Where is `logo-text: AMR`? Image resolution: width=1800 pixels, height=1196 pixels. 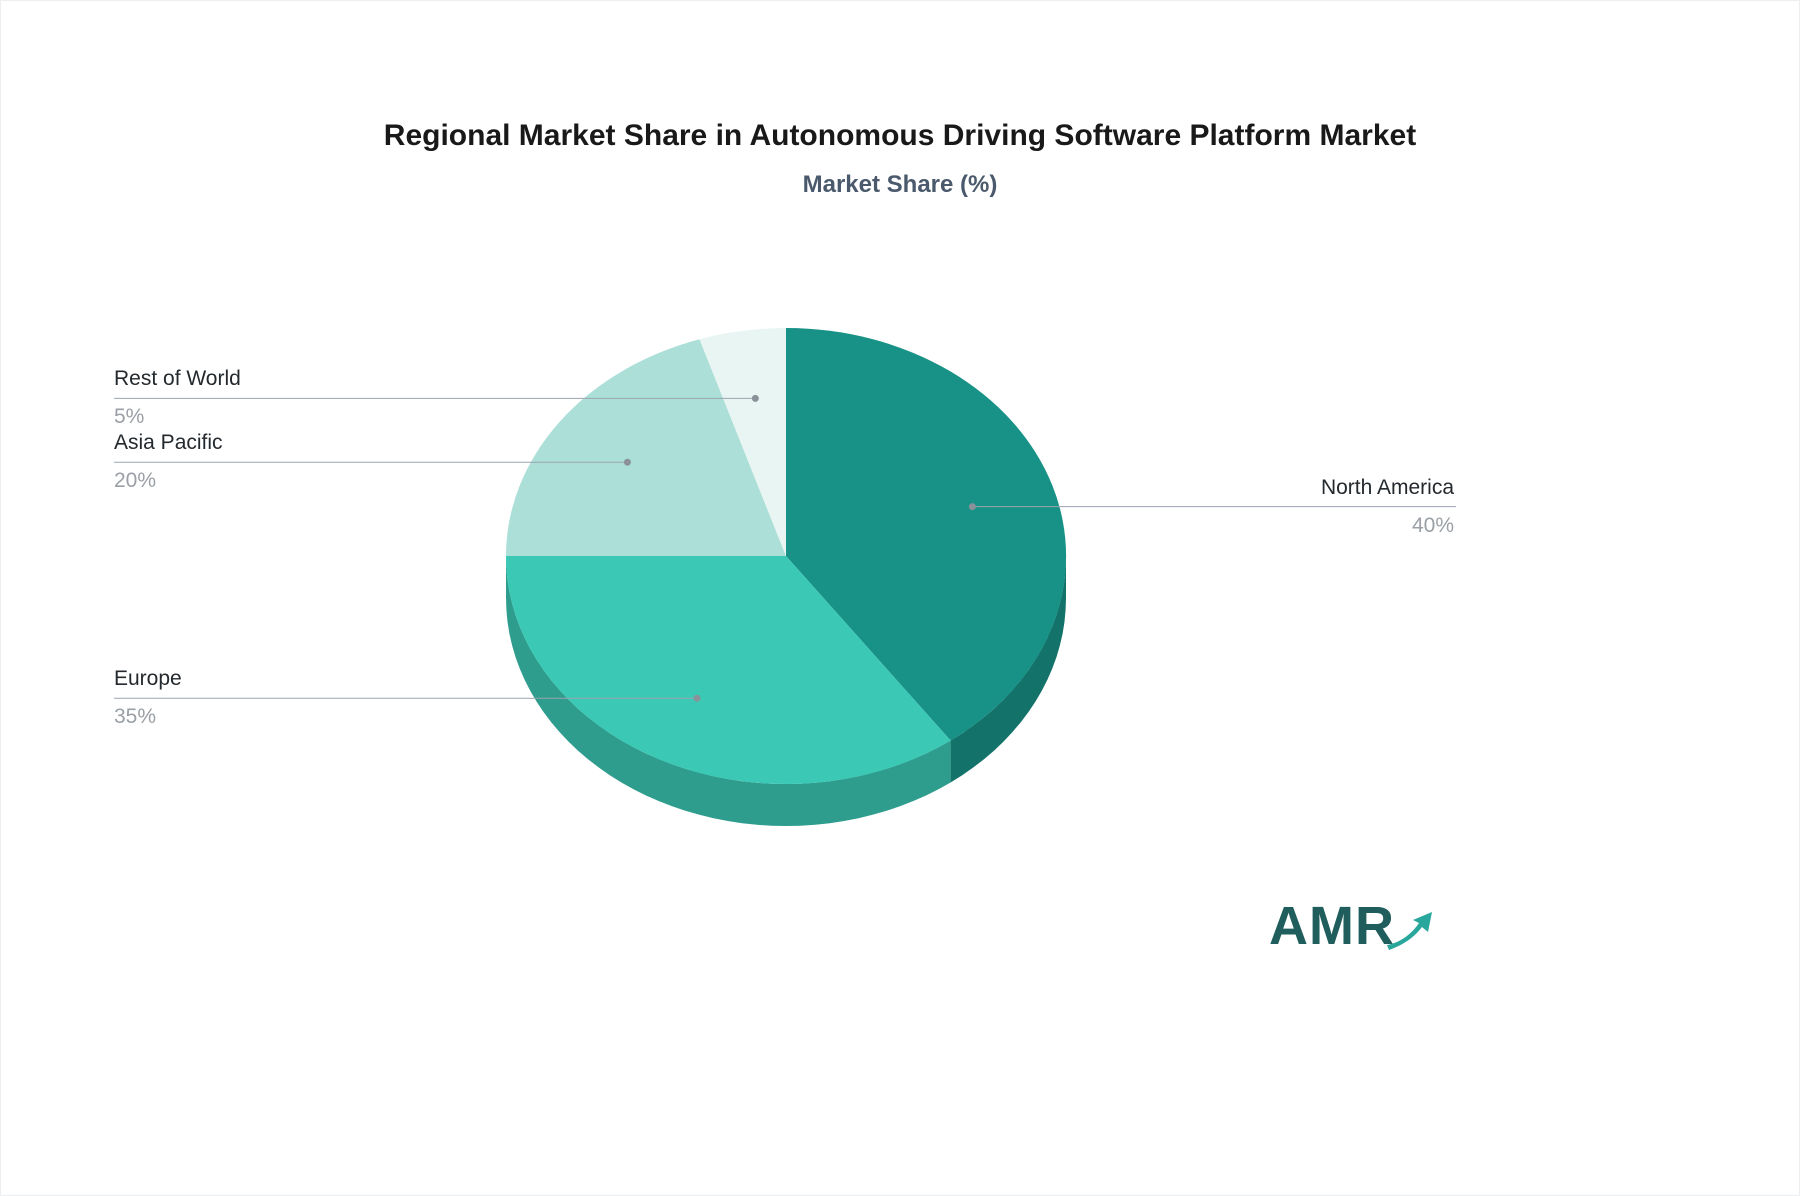 logo-text: AMR is located at coordinates (1332, 926).